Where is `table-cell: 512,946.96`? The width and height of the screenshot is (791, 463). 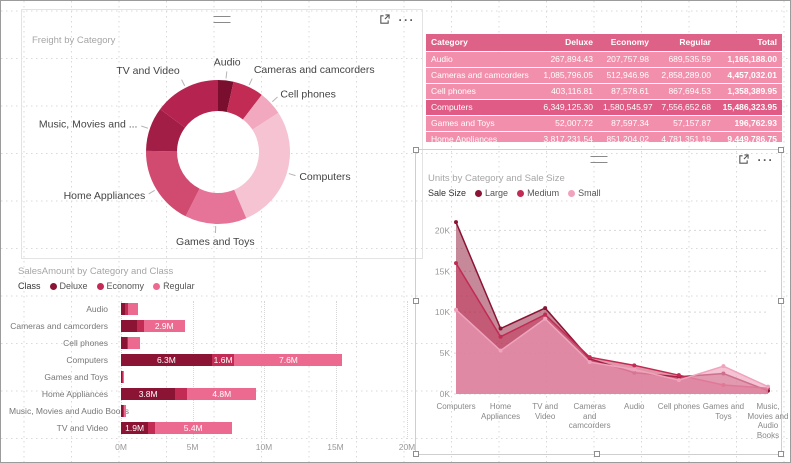 table-cell: 512,946.96 is located at coordinates (626, 75).